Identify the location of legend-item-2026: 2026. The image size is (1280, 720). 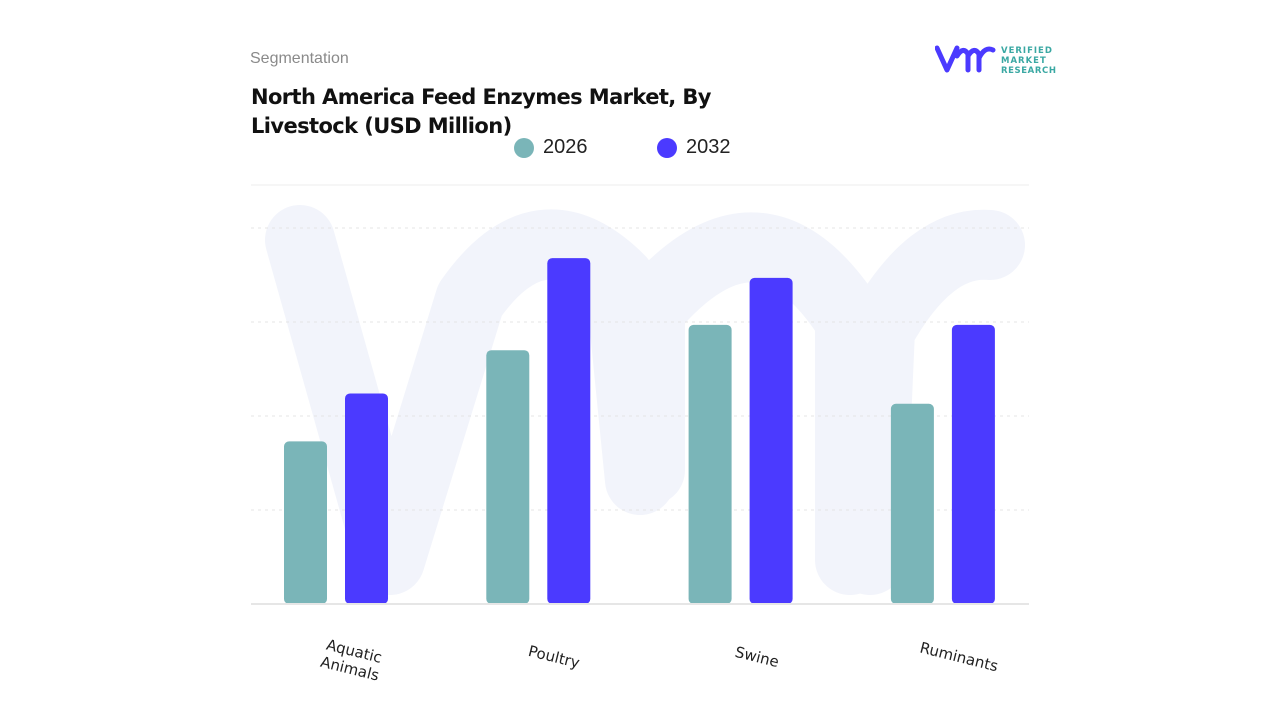
(585, 147).